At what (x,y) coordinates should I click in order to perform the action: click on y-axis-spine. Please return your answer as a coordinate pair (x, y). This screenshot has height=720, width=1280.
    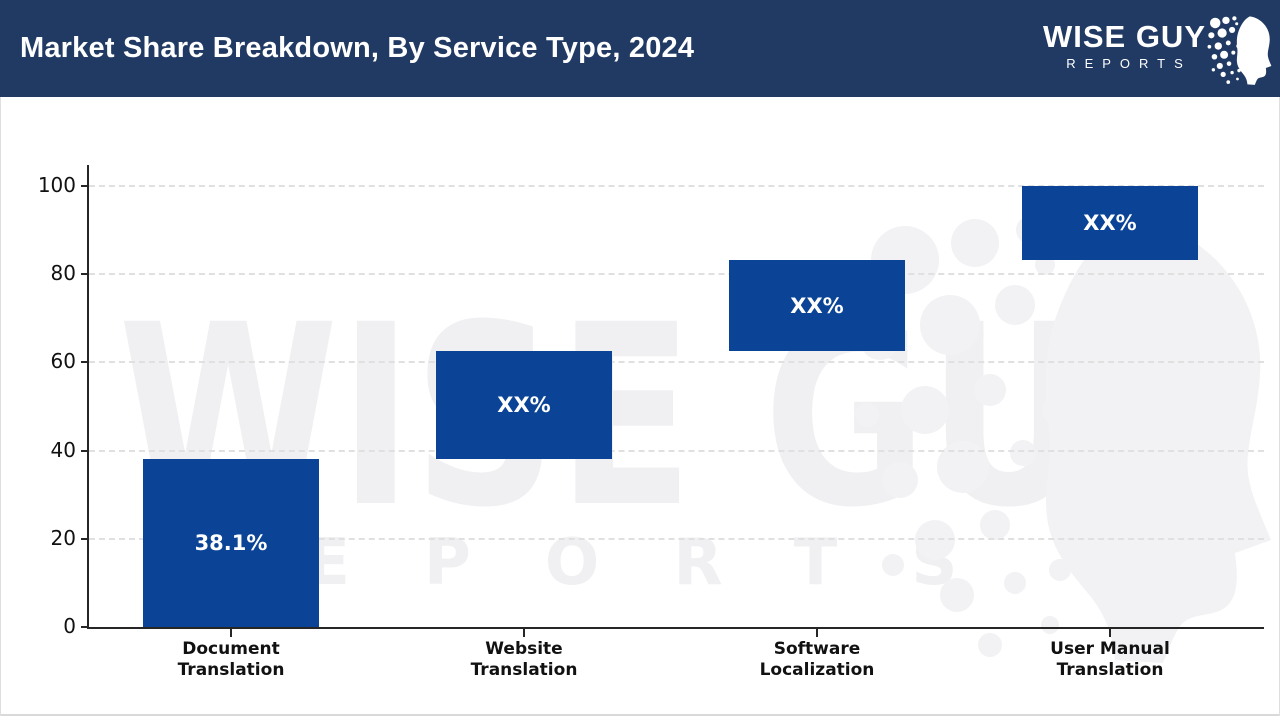
    Looking at the image, I should click on (88, 397).